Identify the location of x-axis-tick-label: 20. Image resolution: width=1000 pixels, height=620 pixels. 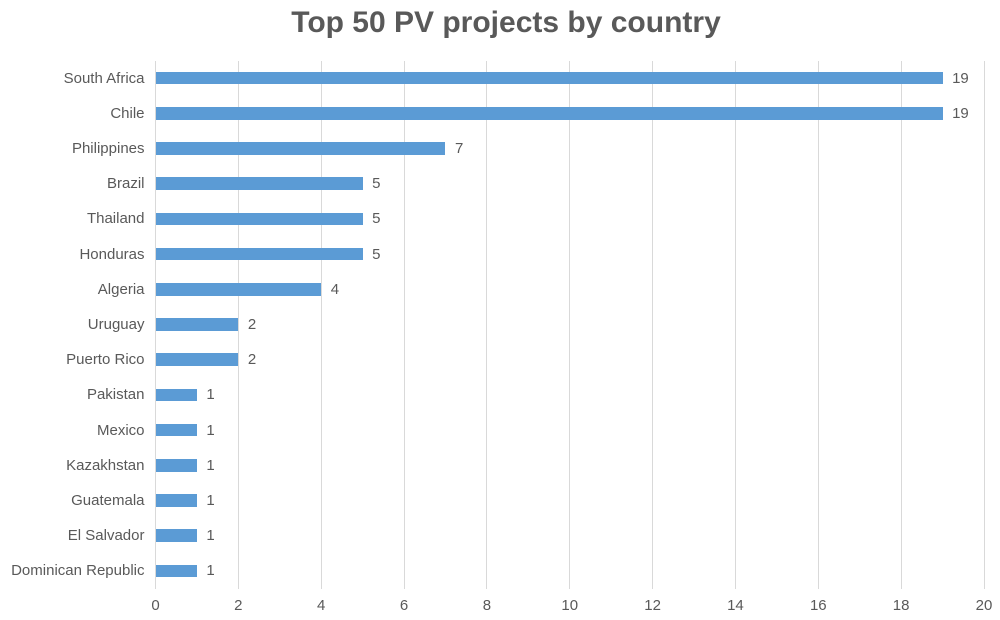
(984, 605).